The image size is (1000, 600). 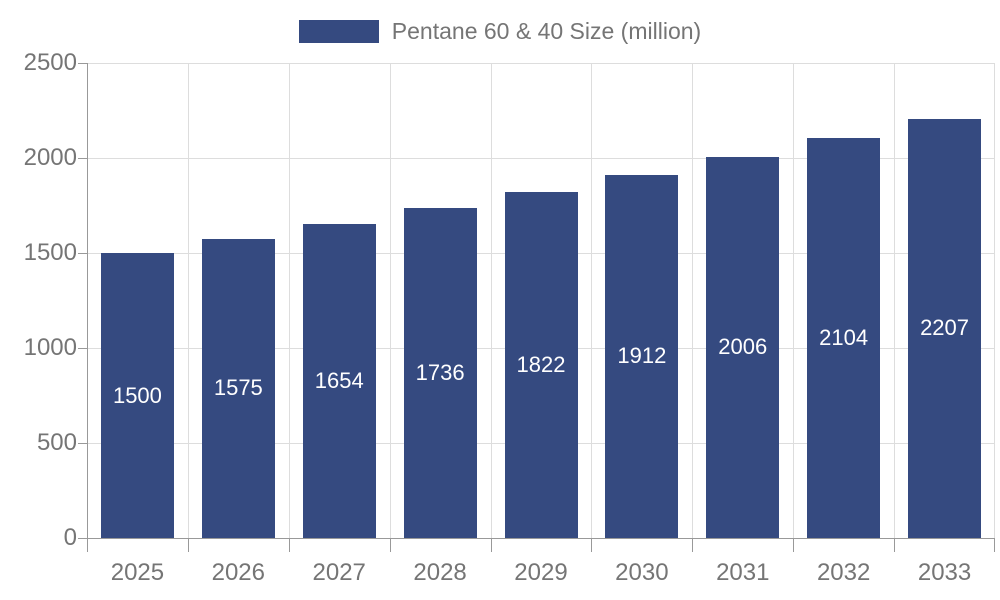 What do you see at coordinates (137, 572) in the screenshot?
I see `x-tick-label-2025: 2025` at bounding box center [137, 572].